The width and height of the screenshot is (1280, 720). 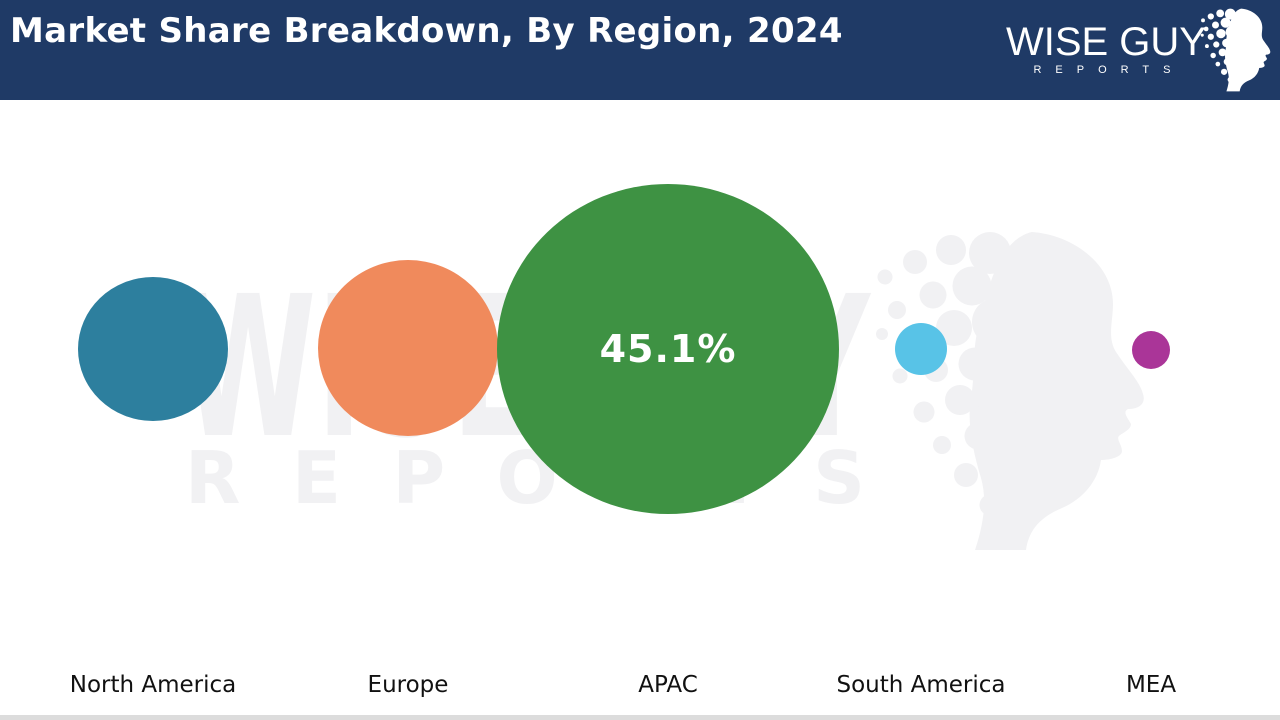 I want to click on bubble-europe, so click(x=408, y=348).